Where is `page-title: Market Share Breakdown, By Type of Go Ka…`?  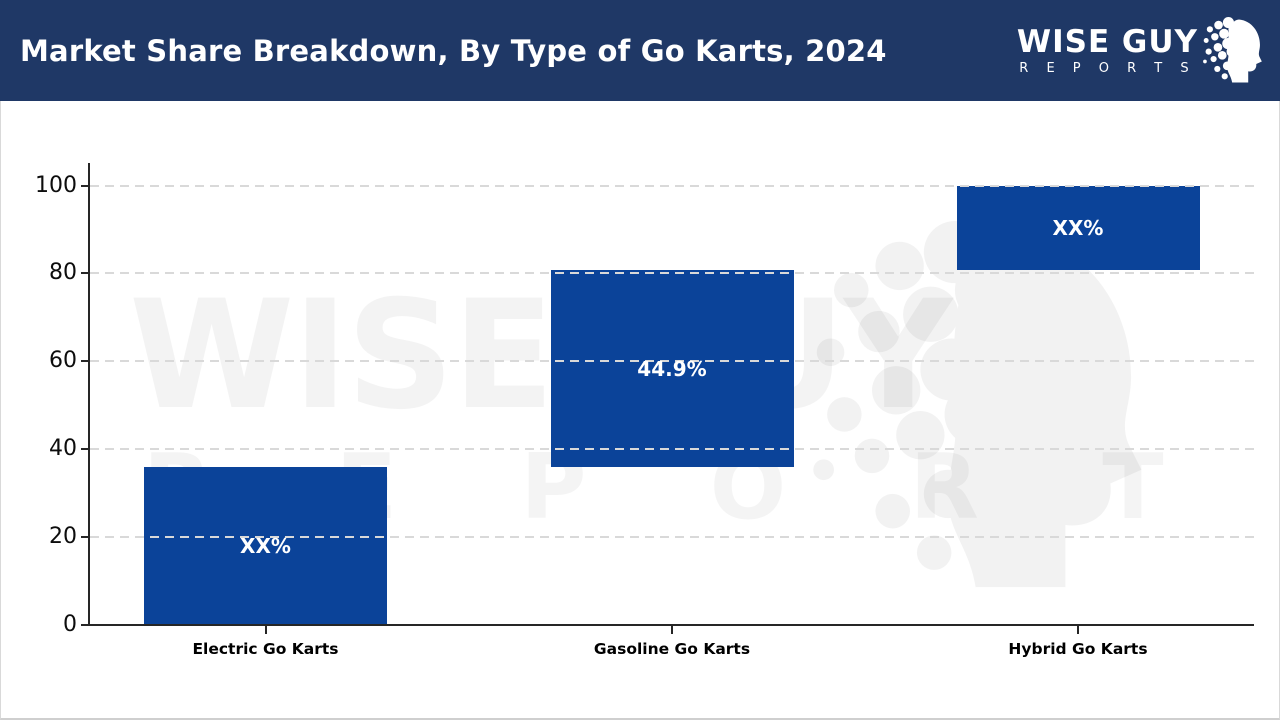
page-title: Market Share Breakdown, By Type of Go Ka… is located at coordinates (453, 50).